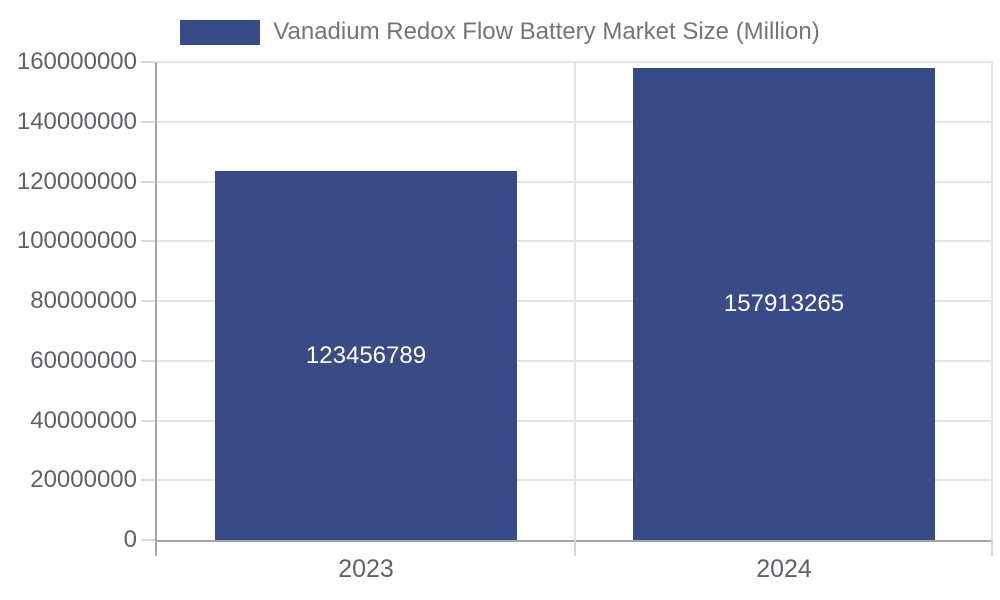 Image resolution: width=1000 pixels, height=600 pixels. I want to click on plot-right-splitline, so click(992, 301).